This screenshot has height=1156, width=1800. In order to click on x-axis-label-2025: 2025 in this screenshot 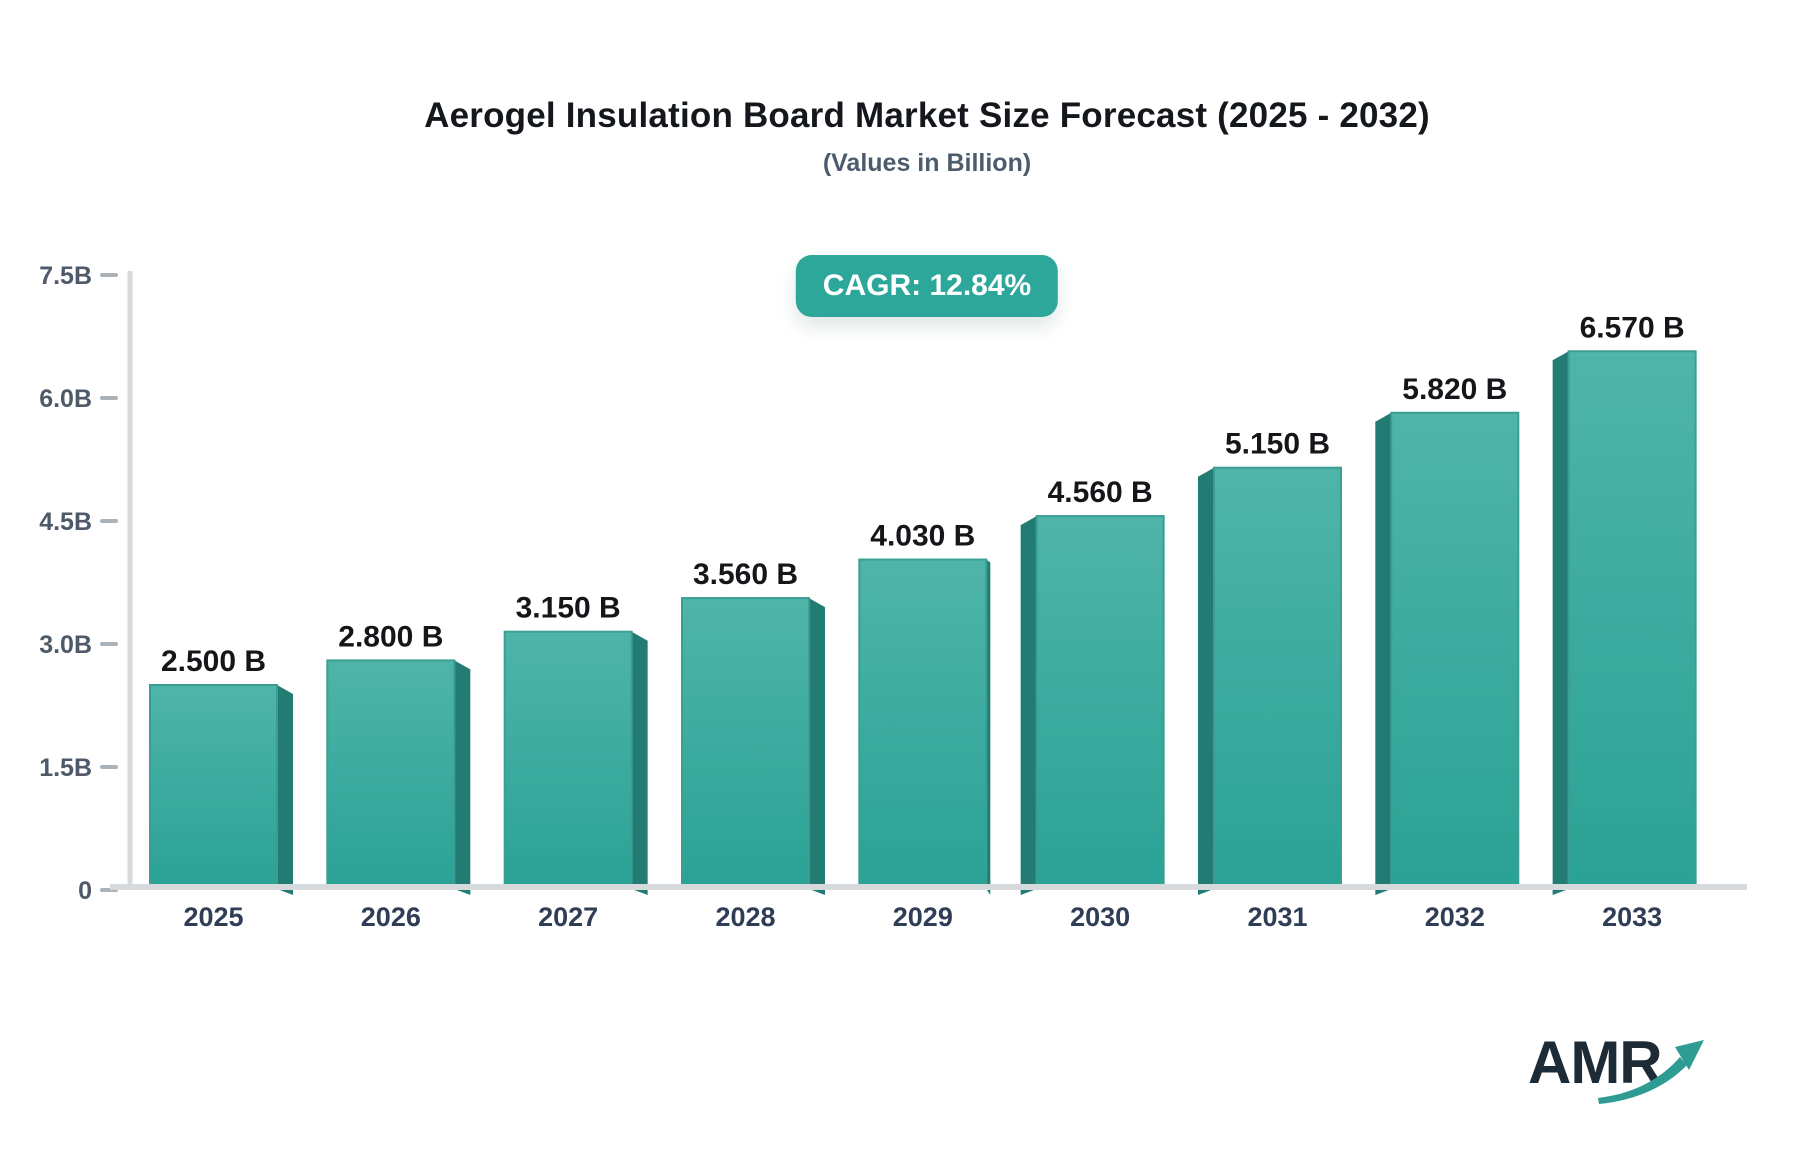, I will do `click(213, 917)`.